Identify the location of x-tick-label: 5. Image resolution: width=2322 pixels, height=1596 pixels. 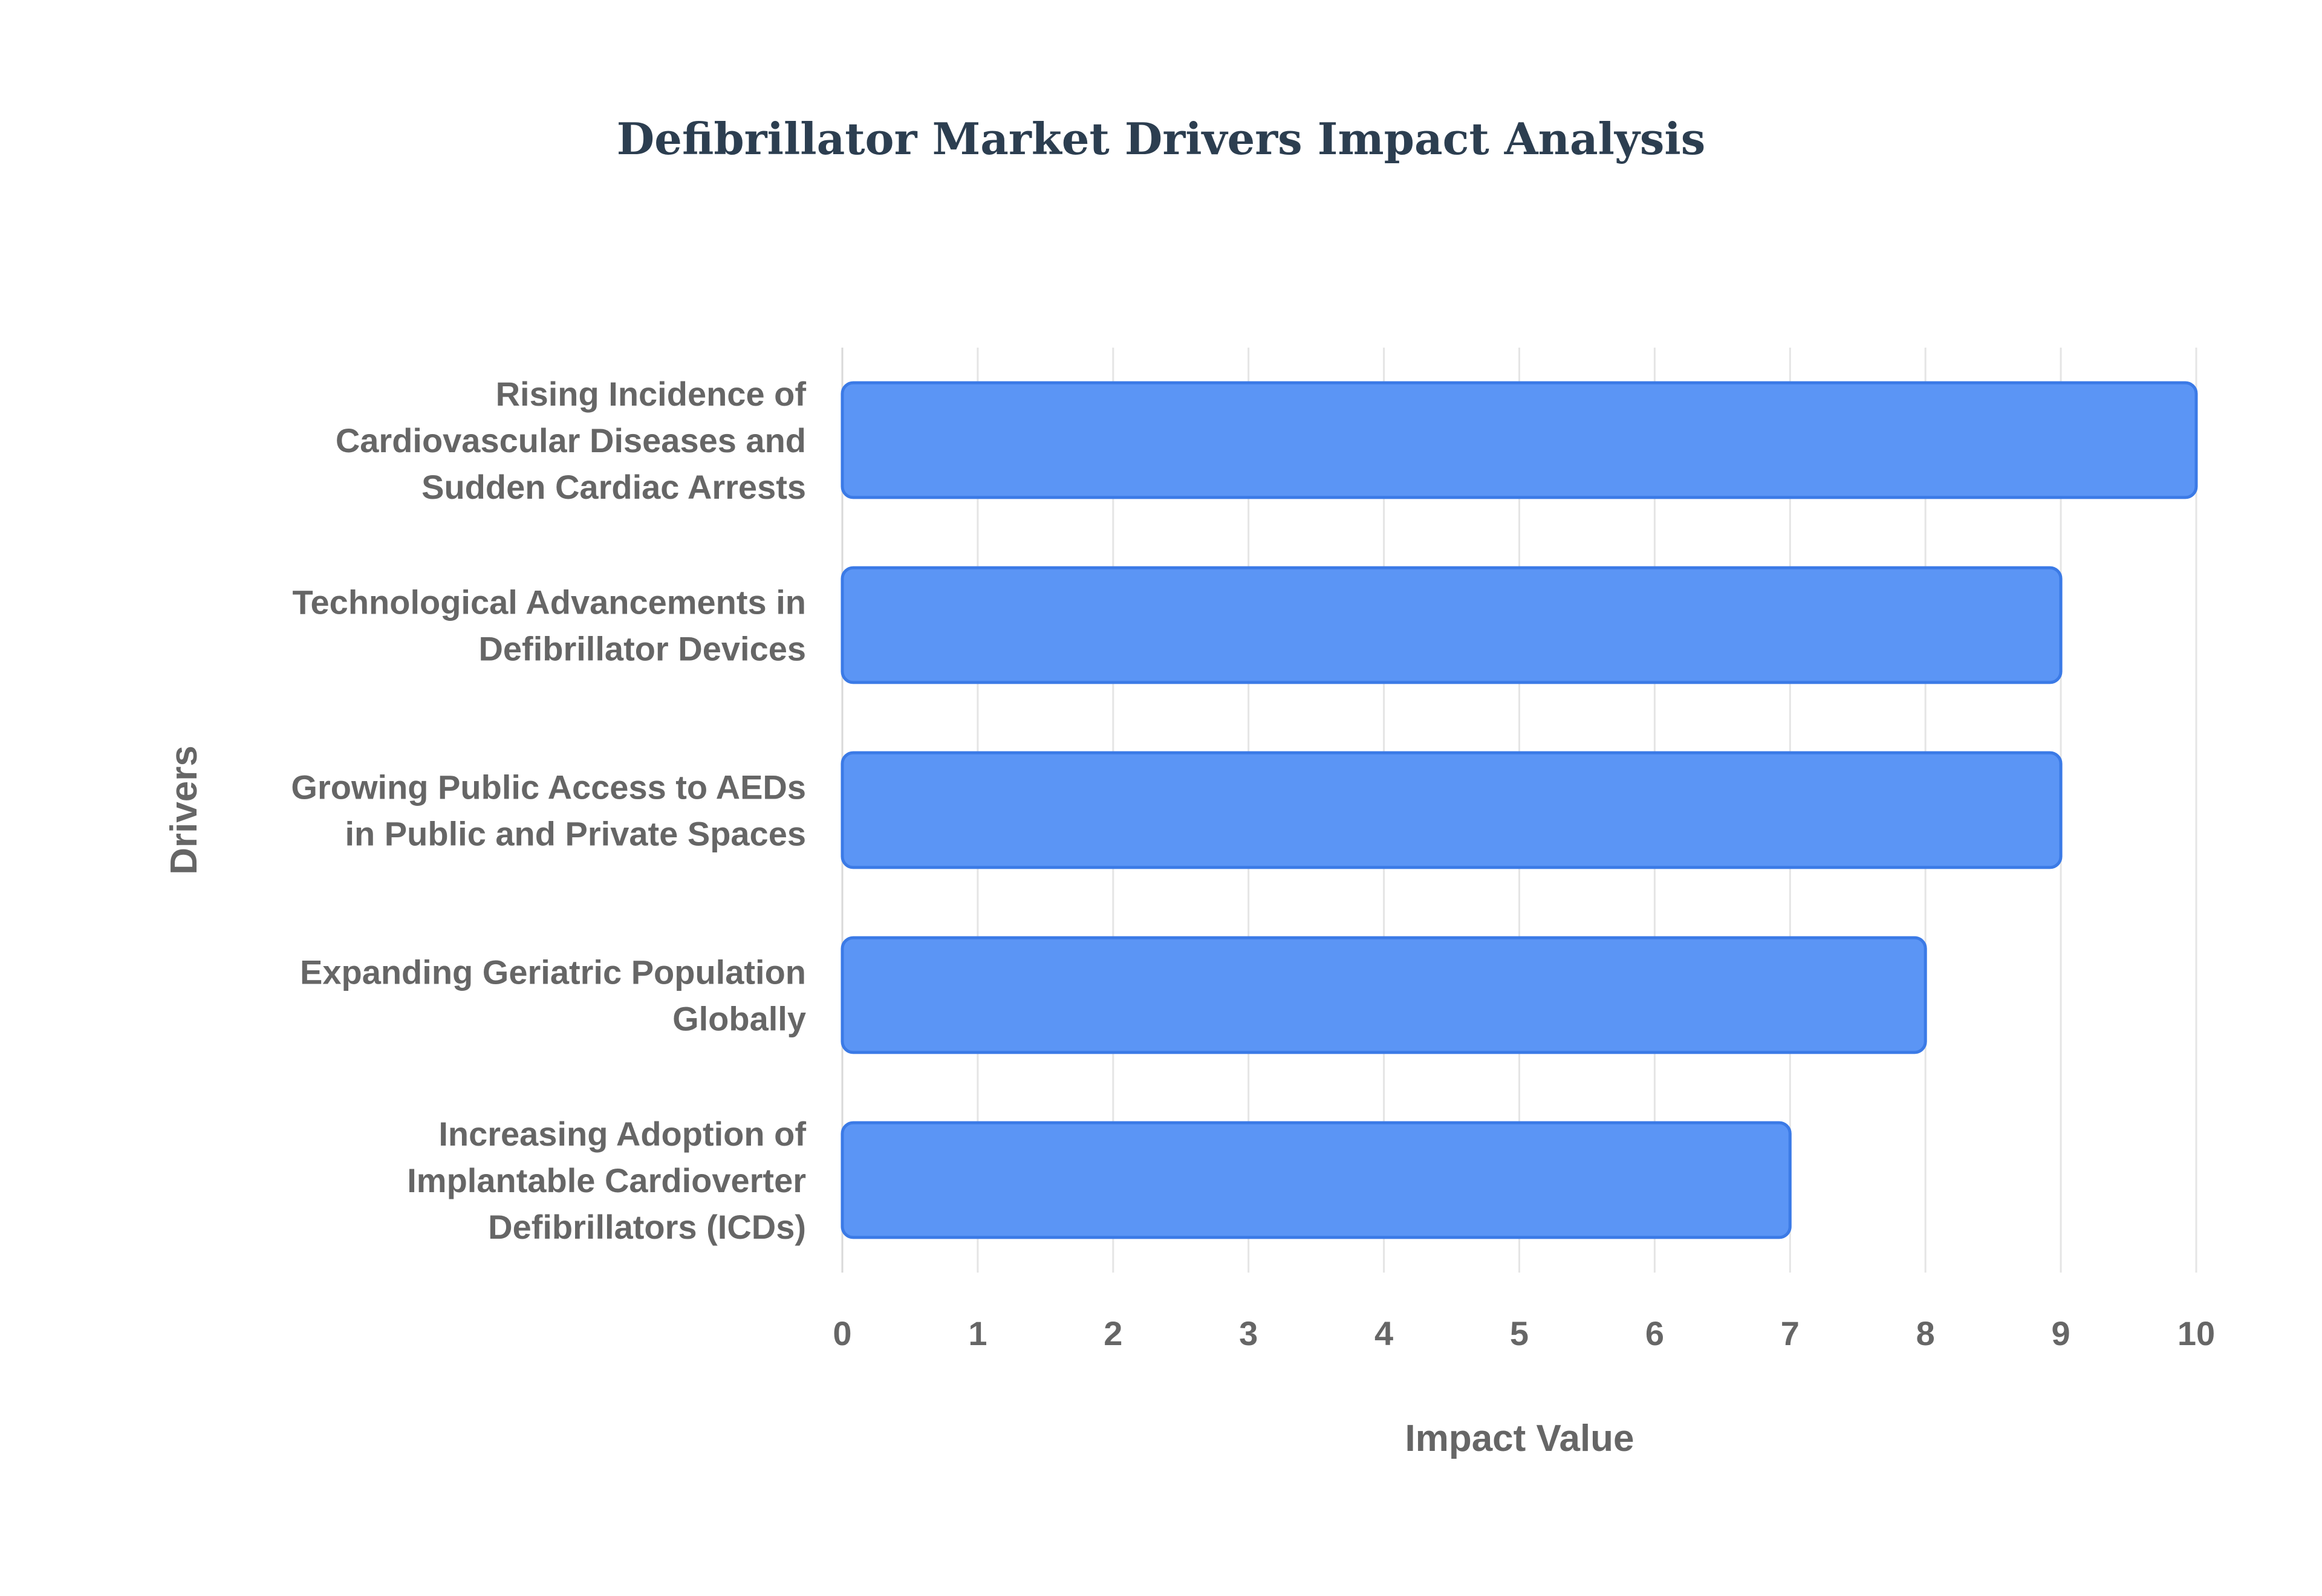
(1519, 1333).